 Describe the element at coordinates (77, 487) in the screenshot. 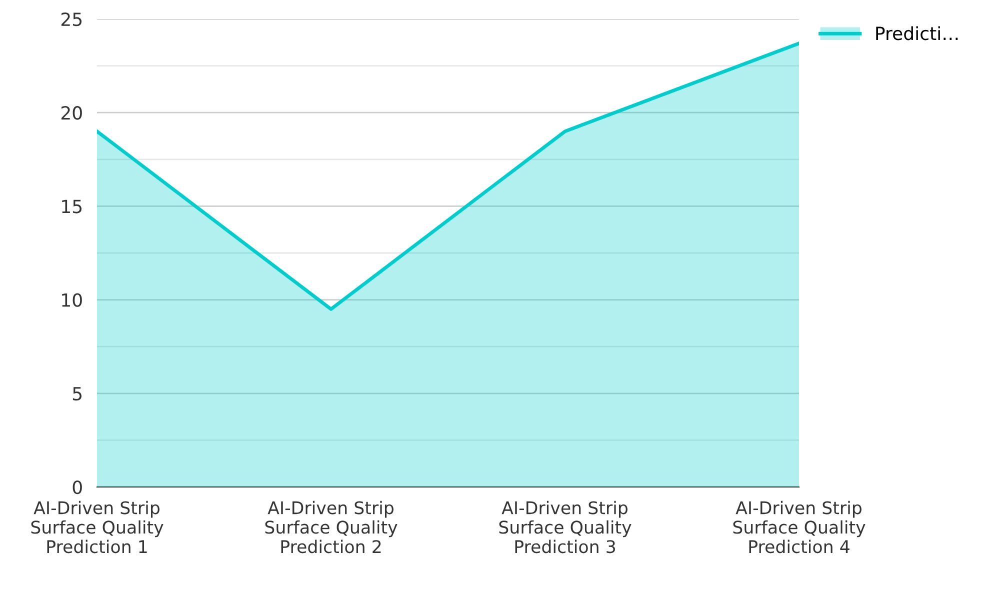

I see `y-tick-label: 0` at that location.